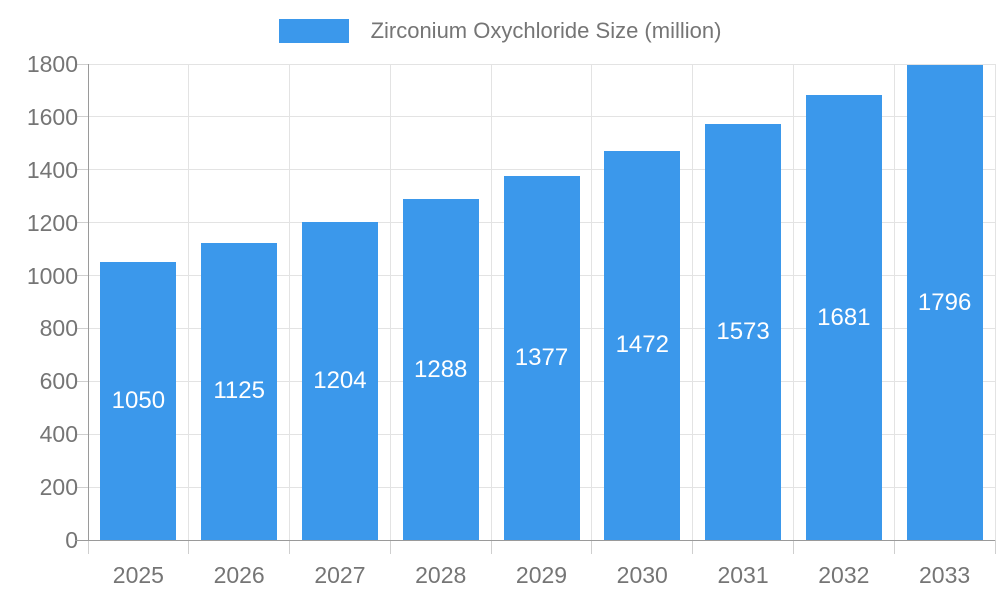 The height and width of the screenshot is (600, 1000). Describe the element at coordinates (441, 575) in the screenshot. I see `x-axis-label: 2028` at that location.